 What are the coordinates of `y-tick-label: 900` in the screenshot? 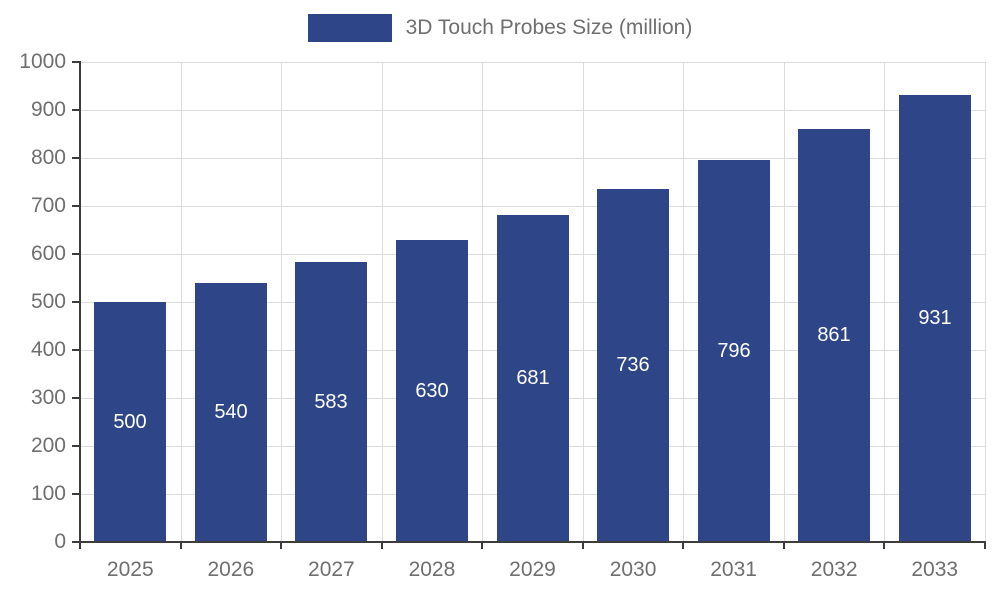 It's located at (48, 109).